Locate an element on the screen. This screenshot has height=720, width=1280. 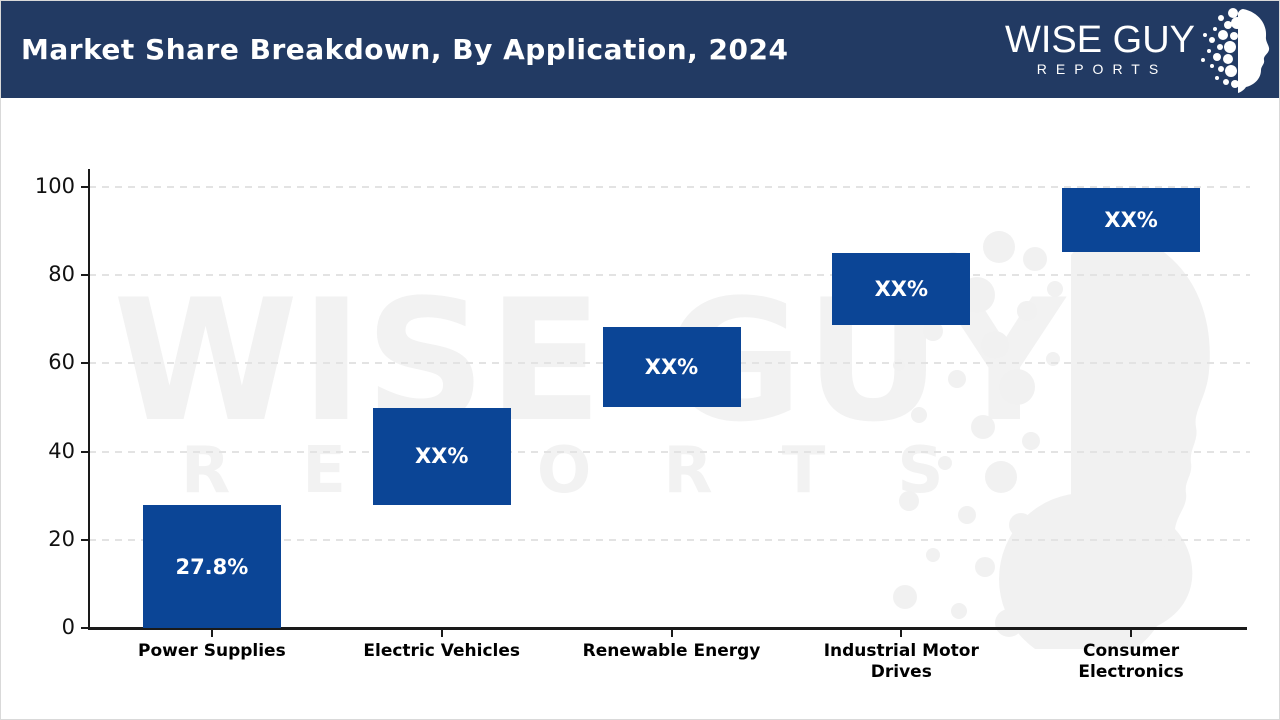
logo-text: WISE GUY REPORTS is located at coordinates (1100, 49).